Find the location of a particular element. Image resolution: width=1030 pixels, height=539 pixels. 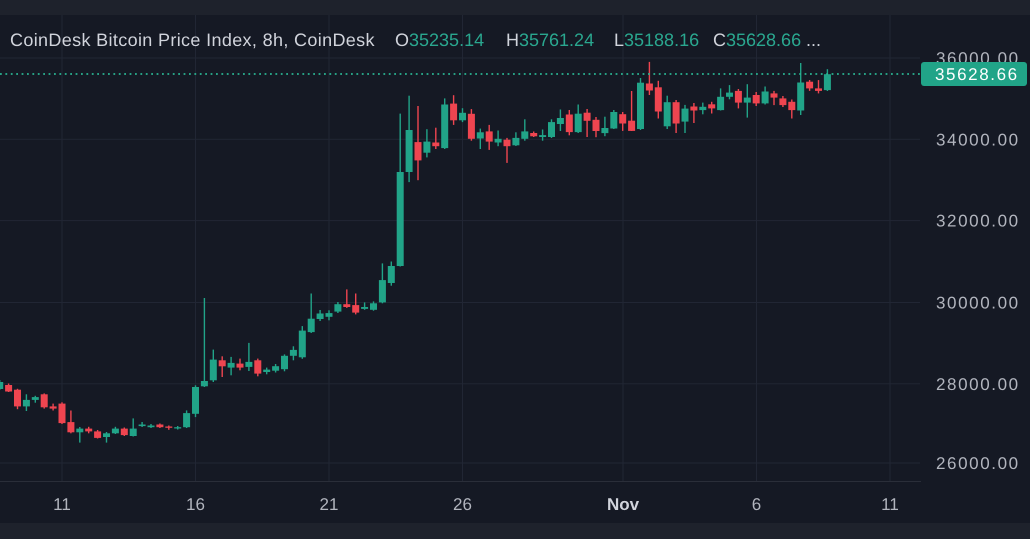

svg-text: L35188.16 is located at coordinates (656, 40).